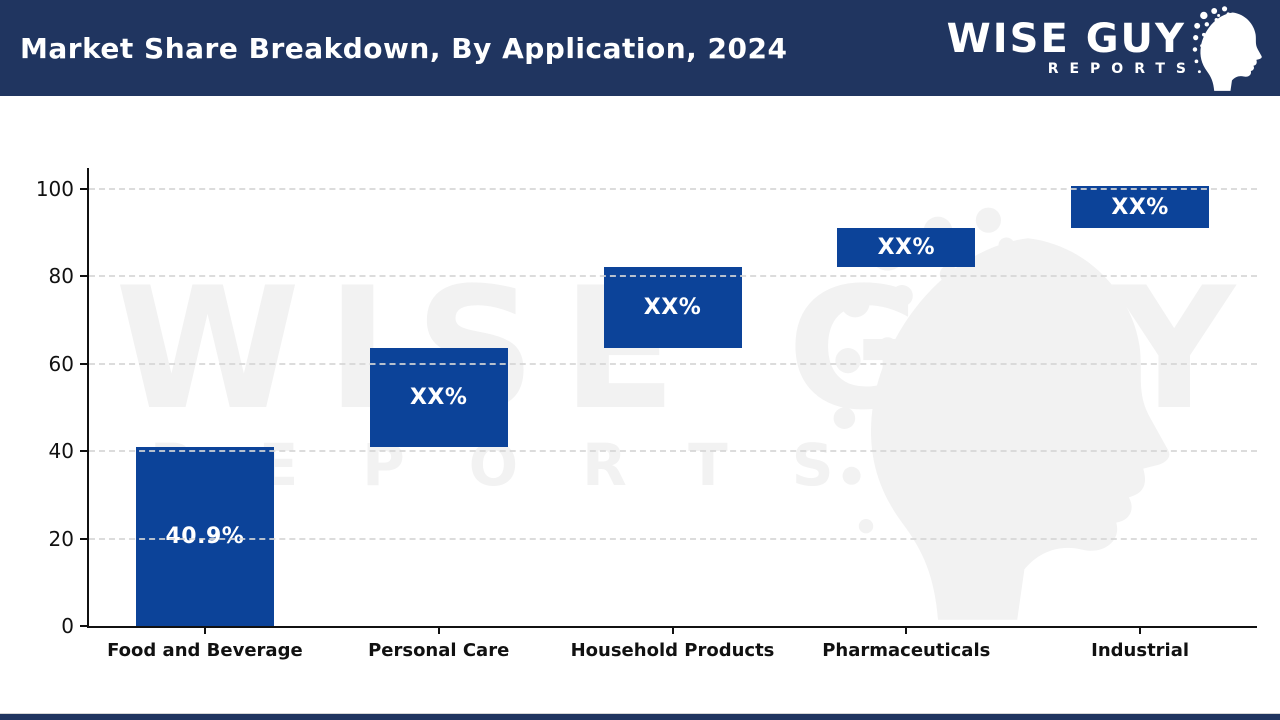  Describe the element at coordinates (906, 650) in the screenshot. I see `x-category-label: Pharmaceuticals` at that location.